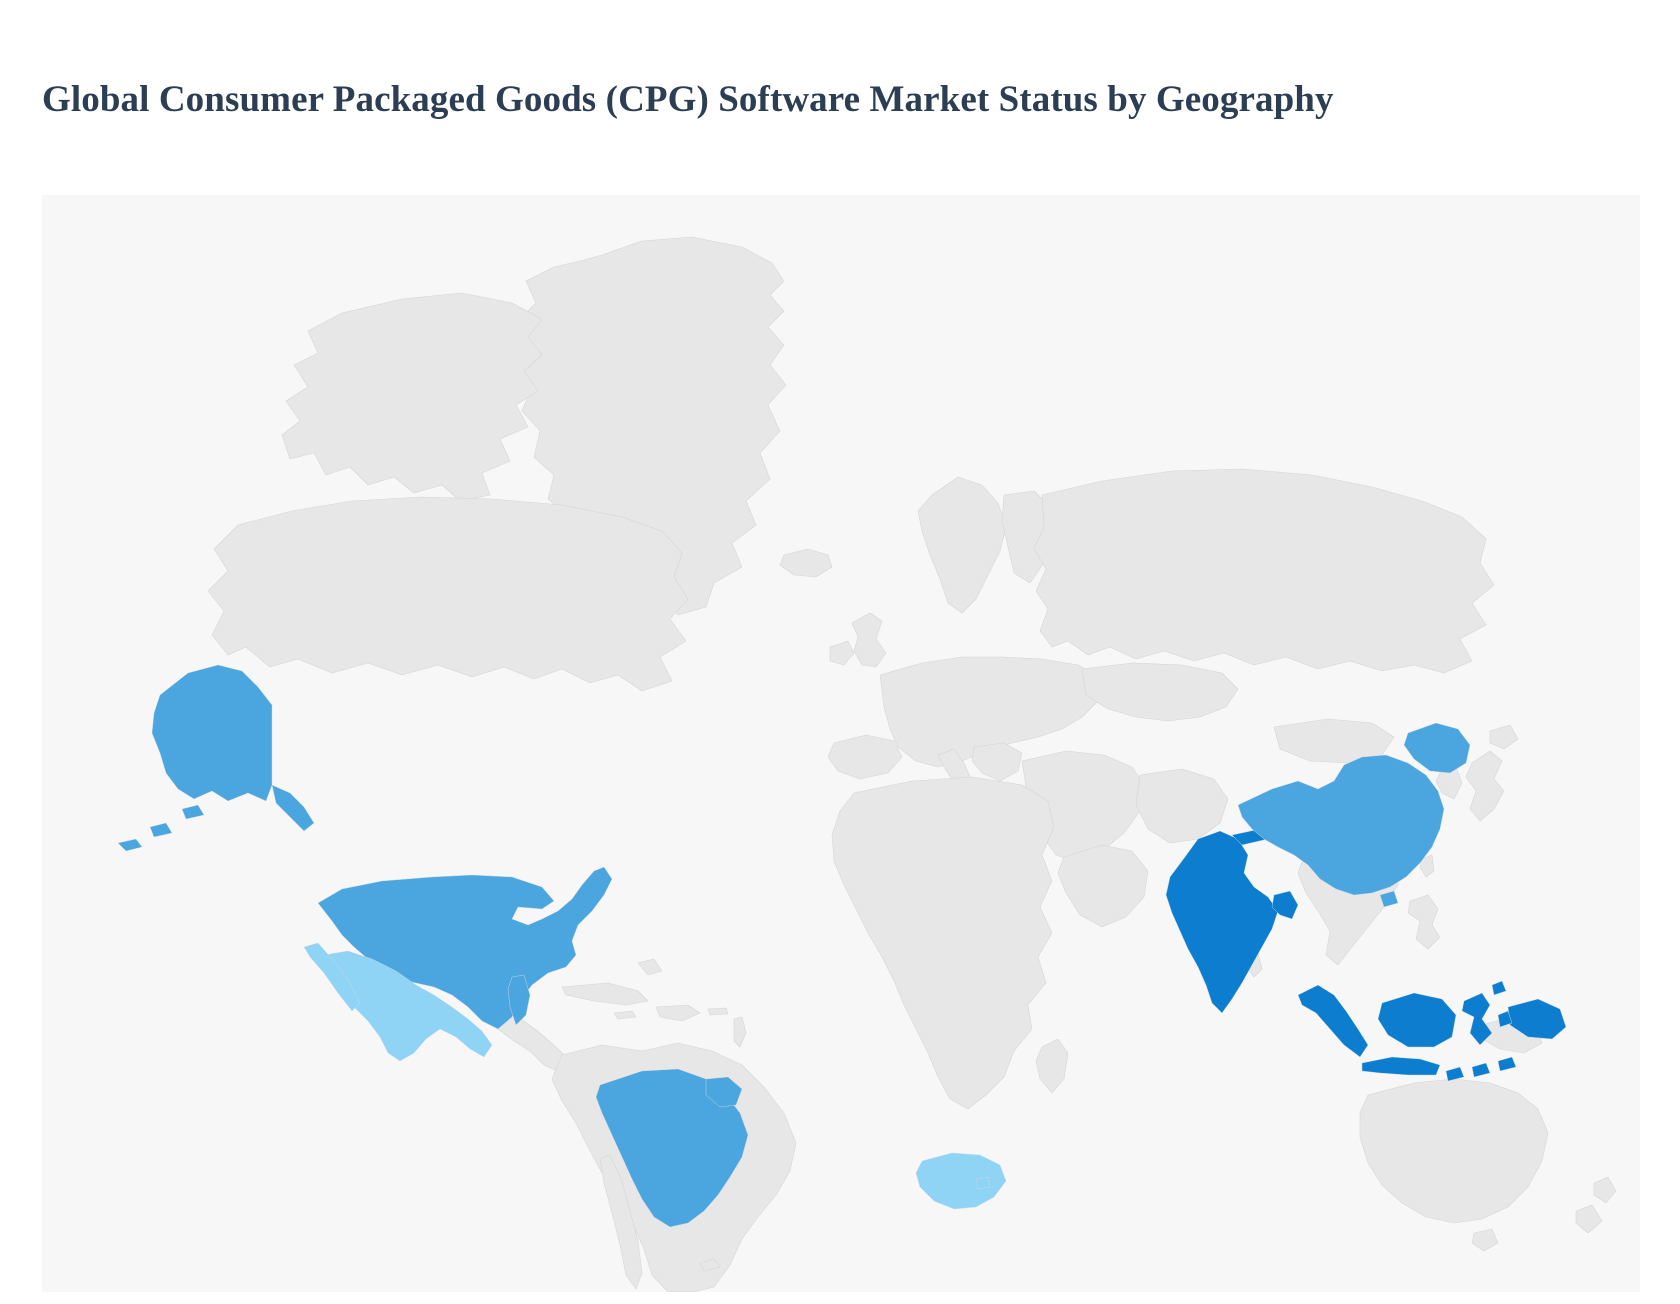 Image resolution: width=1680 pixels, height=1304 pixels. What do you see at coordinates (212, 733) in the screenshot?
I see `region-united-states-alaska` at bounding box center [212, 733].